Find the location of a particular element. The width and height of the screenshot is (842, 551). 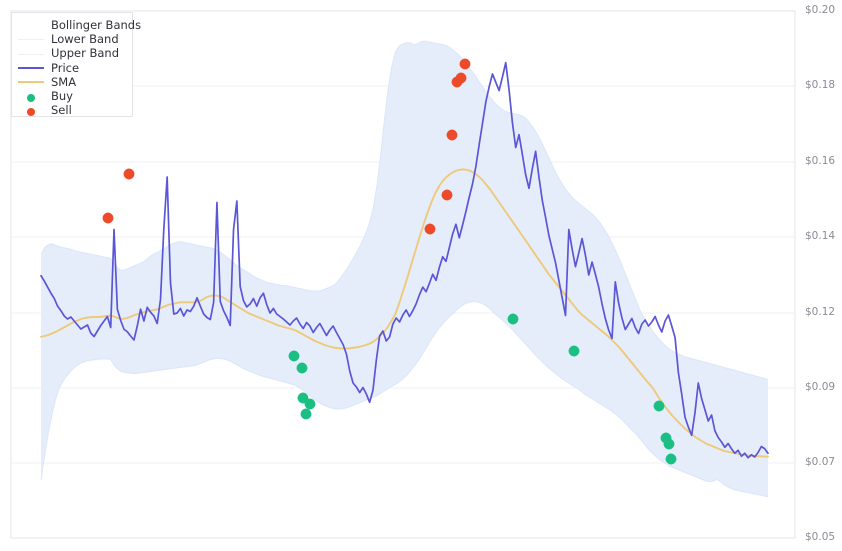

sell-markers is located at coordinates (286, 146).